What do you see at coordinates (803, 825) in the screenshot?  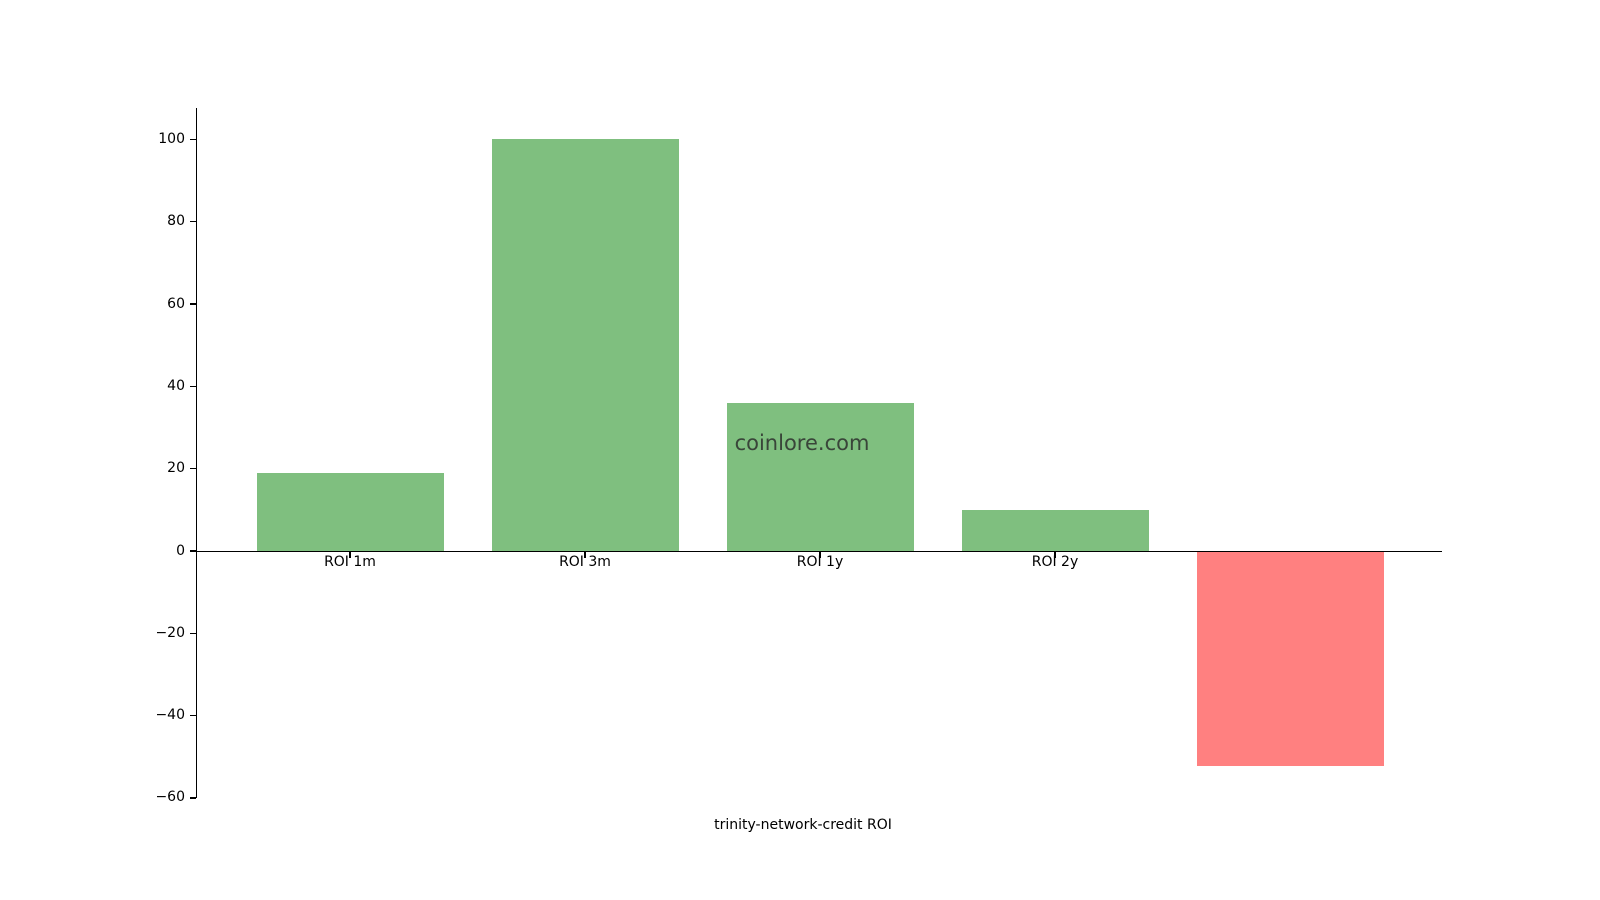 I see `chart-xlabel: trinity-network-credit ROI` at bounding box center [803, 825].